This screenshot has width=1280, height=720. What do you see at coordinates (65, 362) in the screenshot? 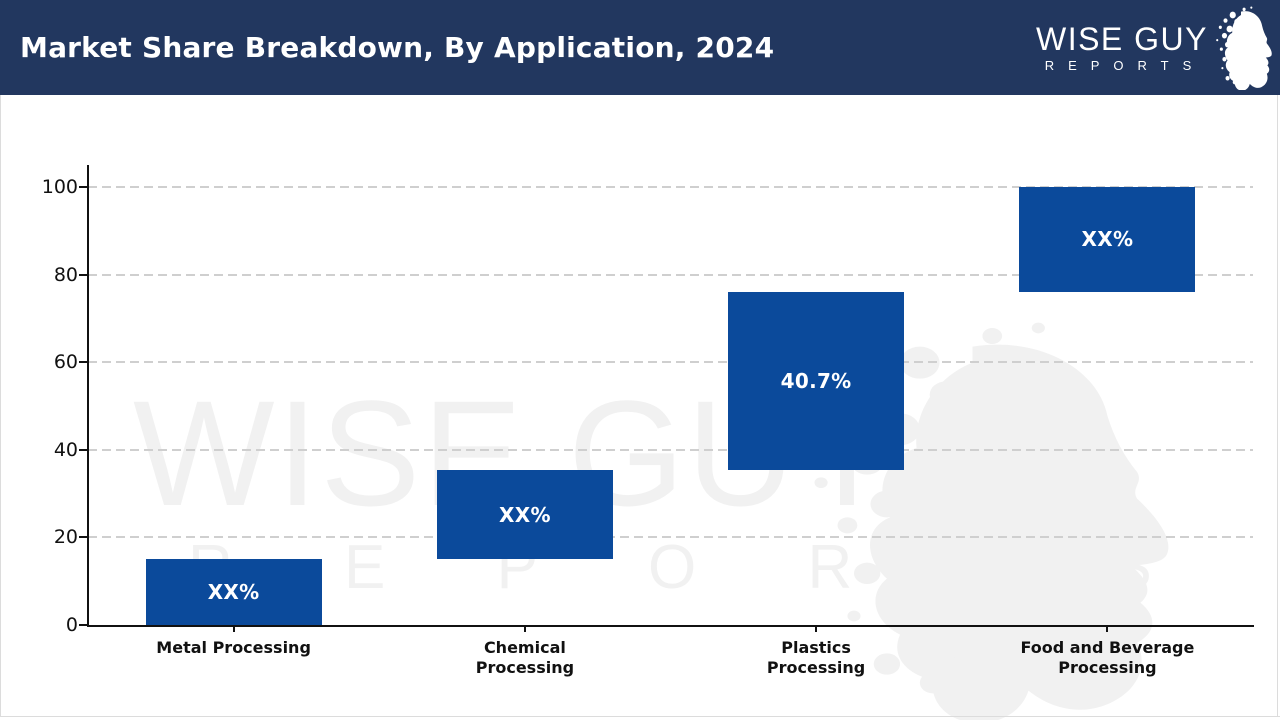
I see `y-axis-tick-label: 60` at bounding box center [65, 362].